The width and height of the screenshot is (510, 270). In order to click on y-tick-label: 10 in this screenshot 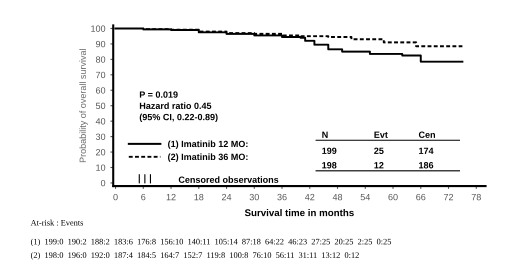, I will do `click(101, 167)`.